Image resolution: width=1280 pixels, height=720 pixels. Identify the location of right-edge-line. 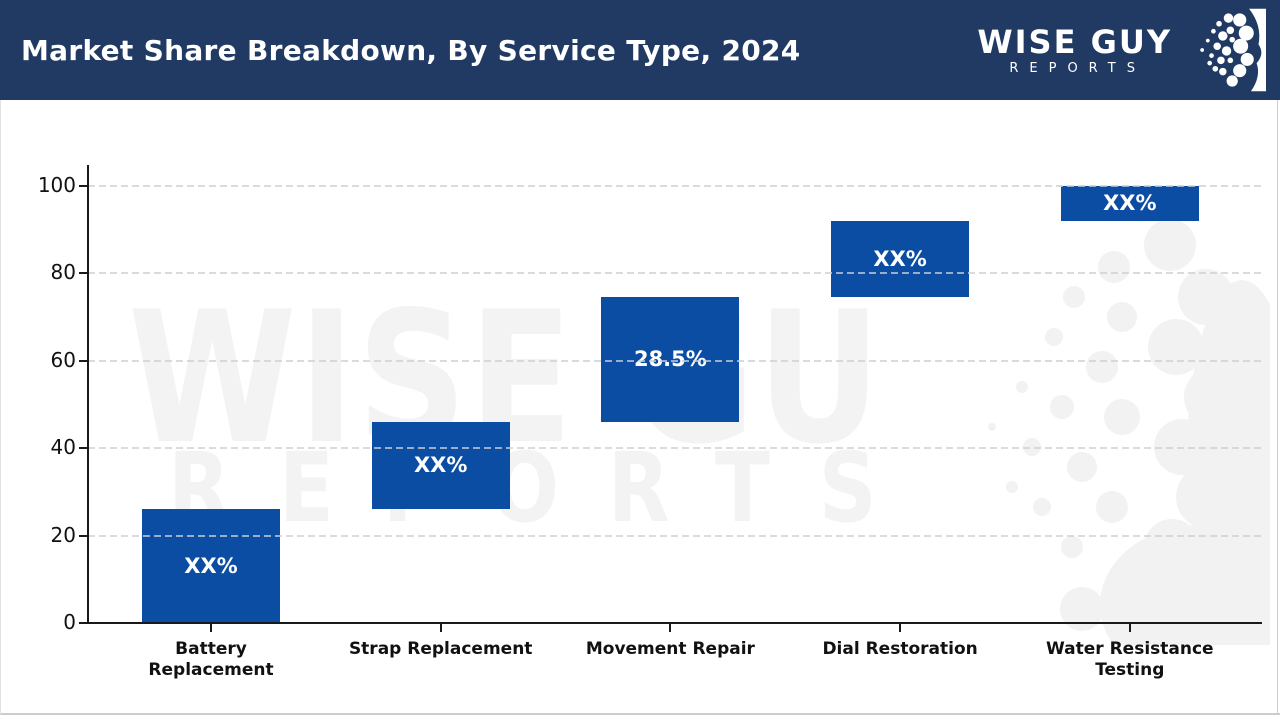
(1277, 407).